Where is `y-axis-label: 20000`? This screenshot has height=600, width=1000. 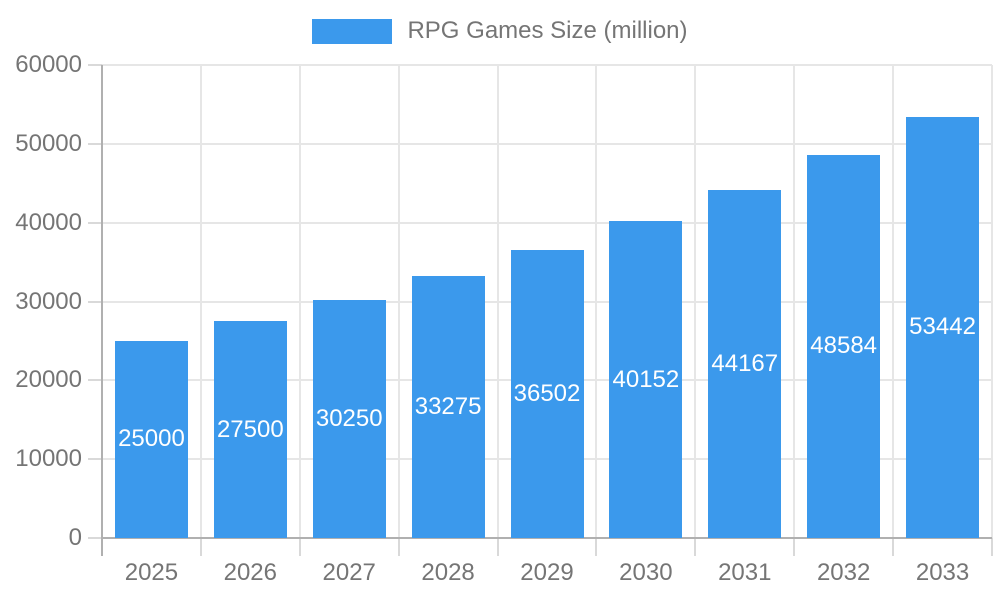
y-axis-label: 20000 is located at coordinates (48, 380).